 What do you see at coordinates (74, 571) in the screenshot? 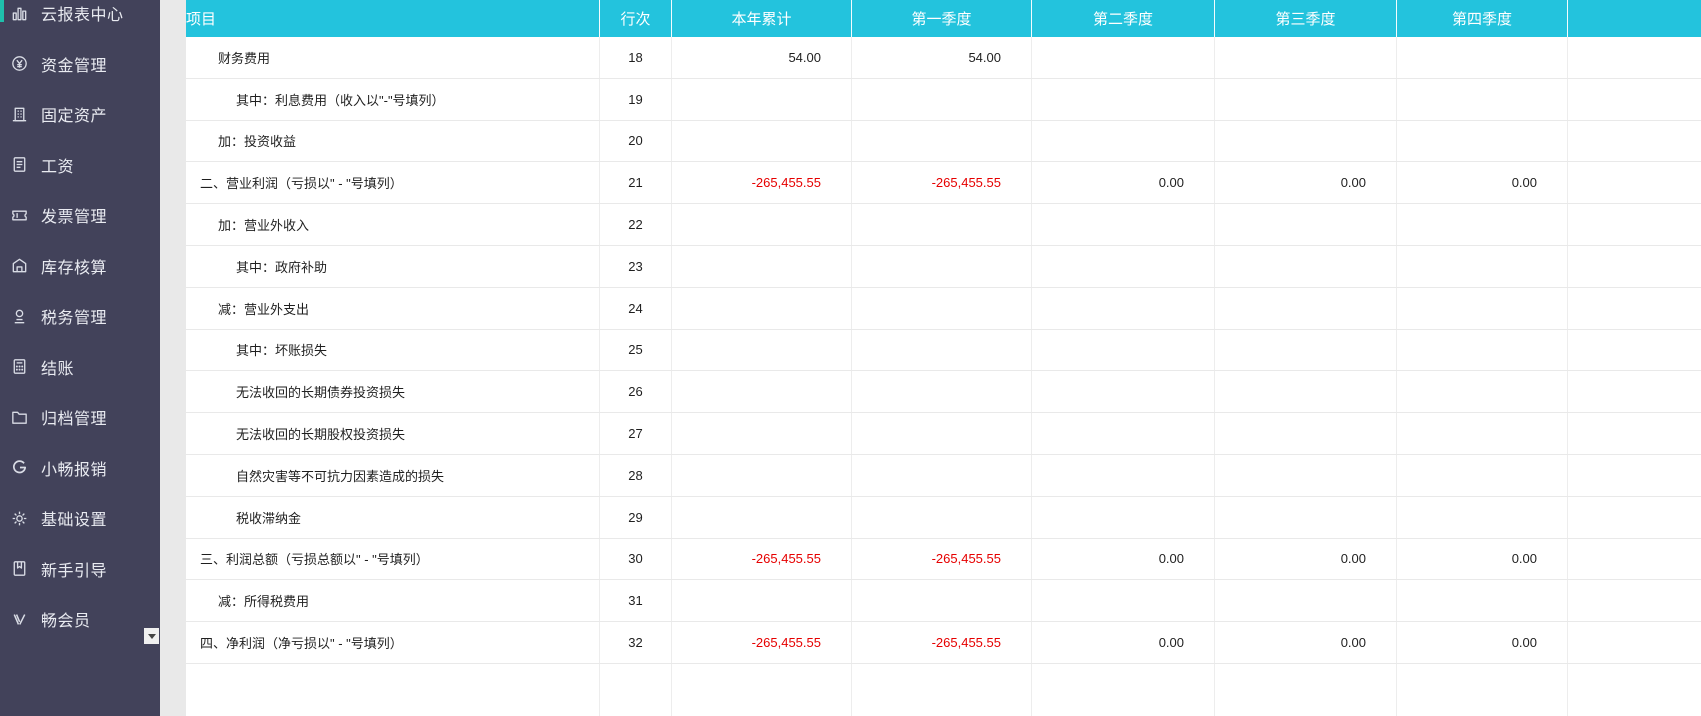
I see `sidebar-item-label: 新手引导` at bounding box center [74, 571].